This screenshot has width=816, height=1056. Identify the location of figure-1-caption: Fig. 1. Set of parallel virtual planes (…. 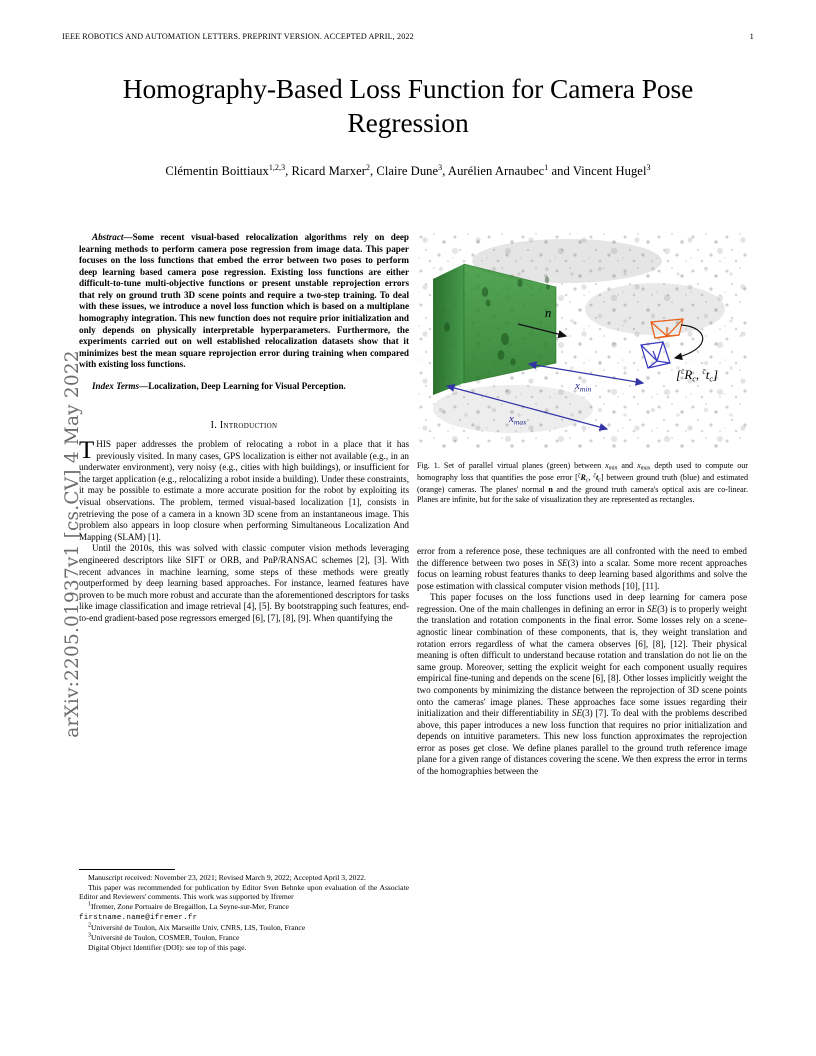
(582, 483).